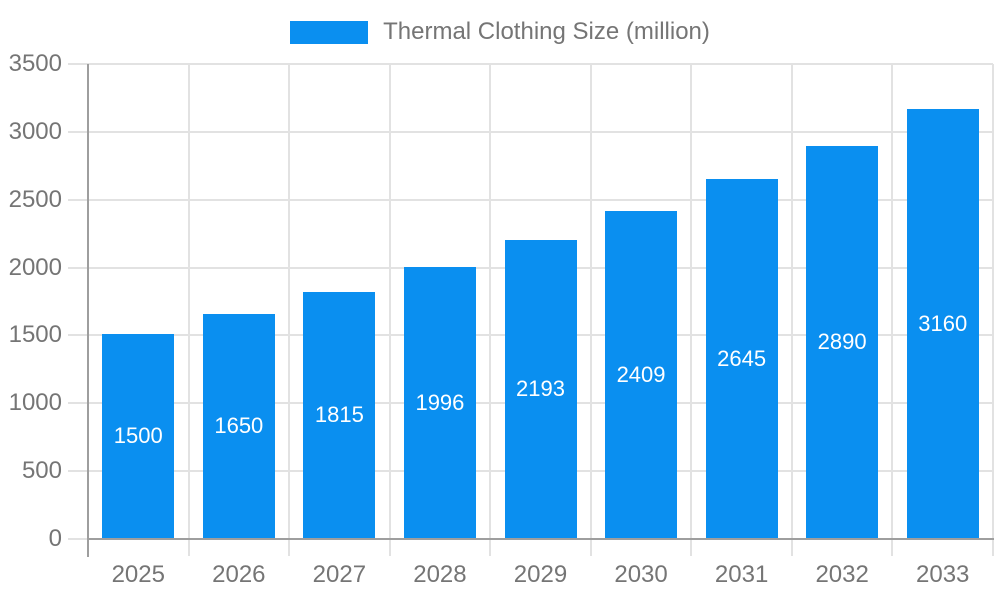 The image size is (1000, 600). What do you see at coordinates (239, 574) in the screenshot?
I see `x-axis-label: 2026` at bounding box center [239, 574].